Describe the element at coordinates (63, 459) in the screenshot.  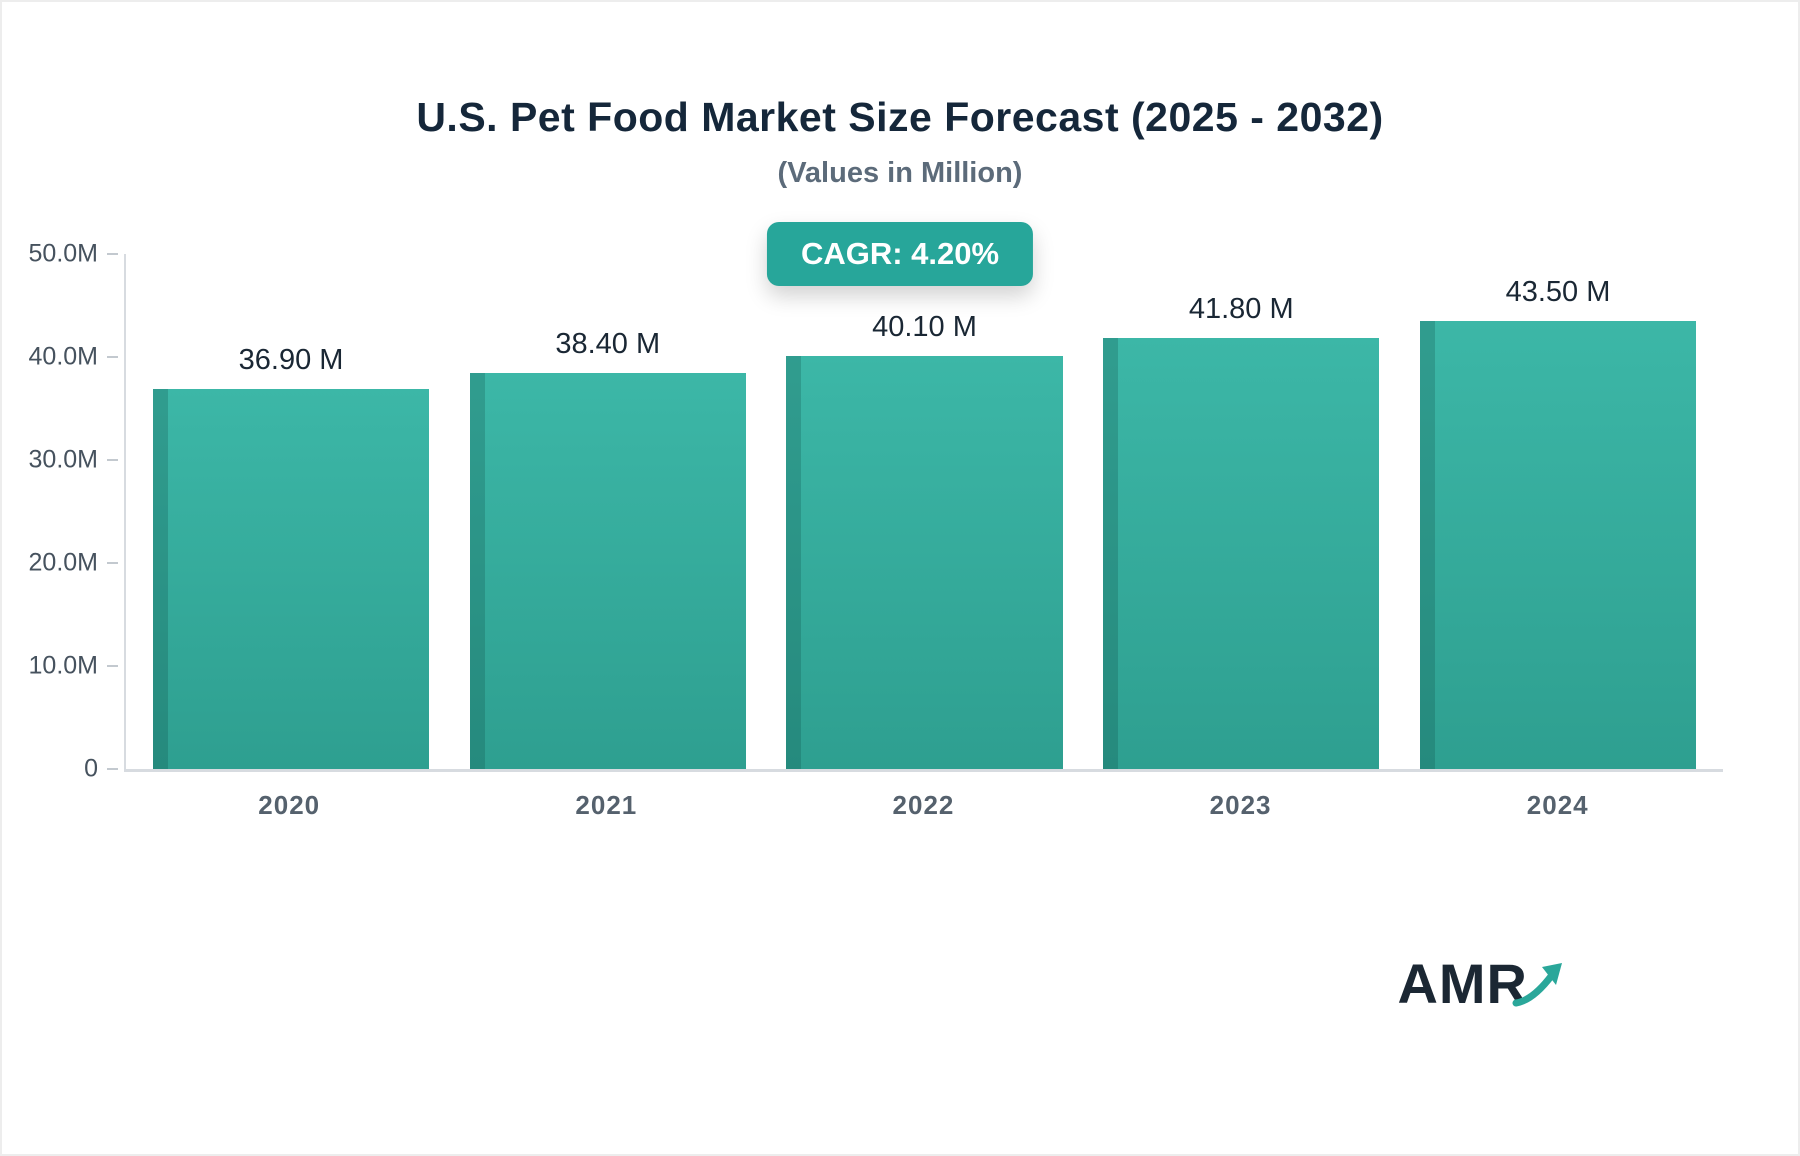
I see `y-axis-tick-label: 30.0M` at that location.